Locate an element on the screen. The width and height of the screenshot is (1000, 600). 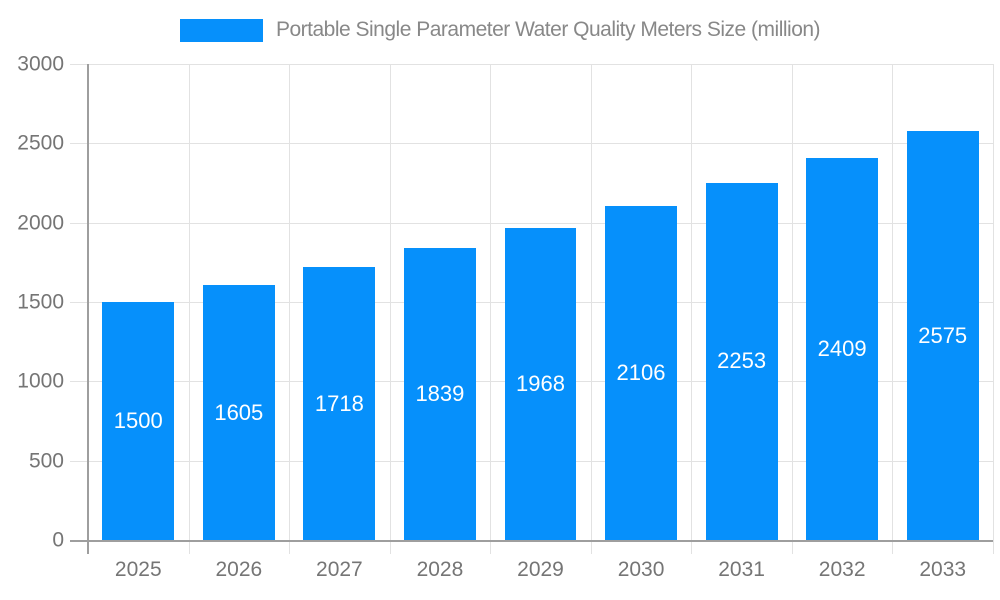
bar-value-label: 1500 is located at coordinates (138, 420).